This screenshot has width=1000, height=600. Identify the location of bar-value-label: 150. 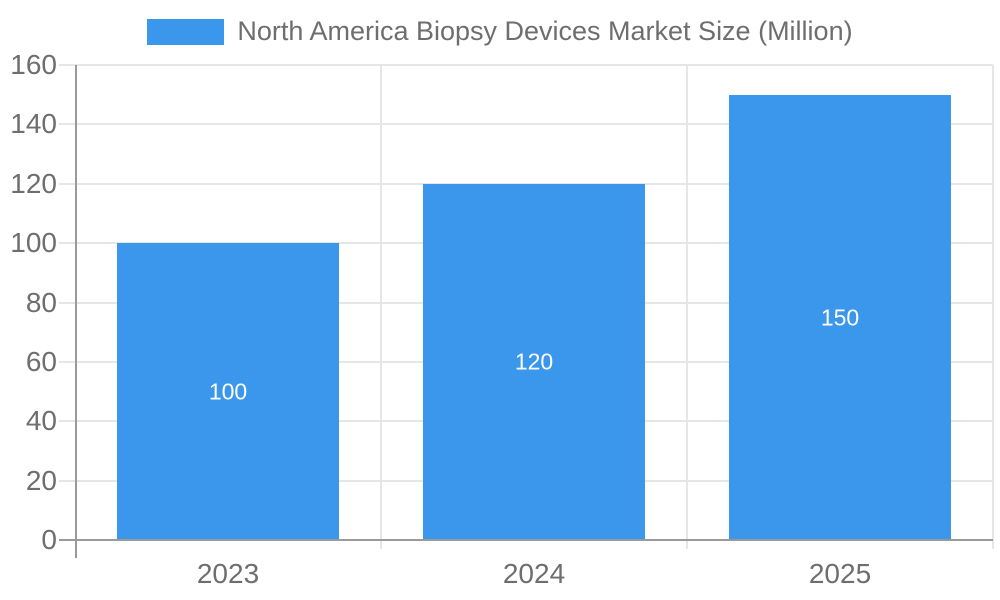
(840, 317).